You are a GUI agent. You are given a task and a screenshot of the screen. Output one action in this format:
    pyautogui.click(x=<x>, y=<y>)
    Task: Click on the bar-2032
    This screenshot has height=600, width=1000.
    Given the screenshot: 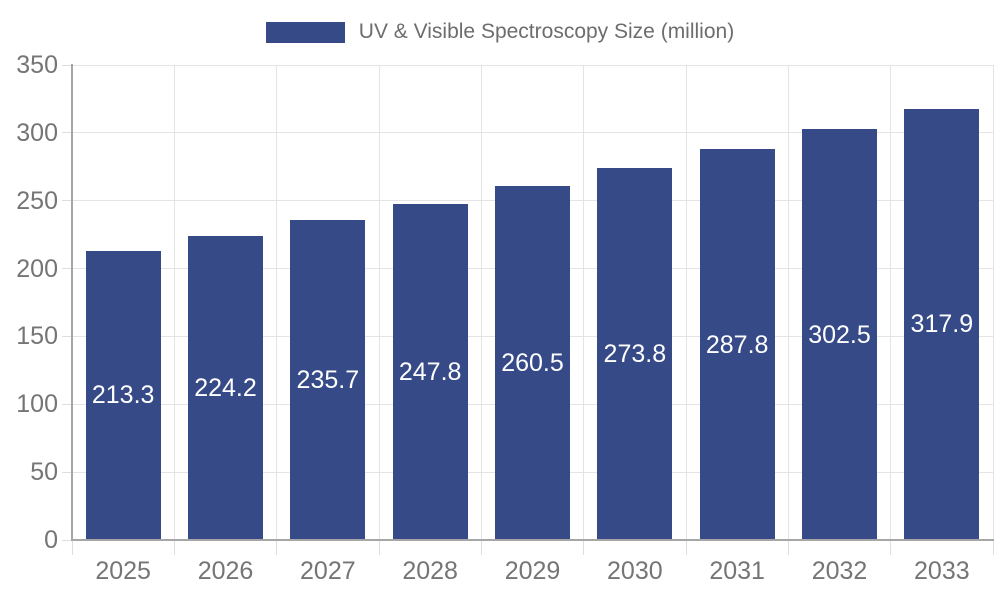 What is the action you would take?
    pyautogui.click(x=839, y=334)
    